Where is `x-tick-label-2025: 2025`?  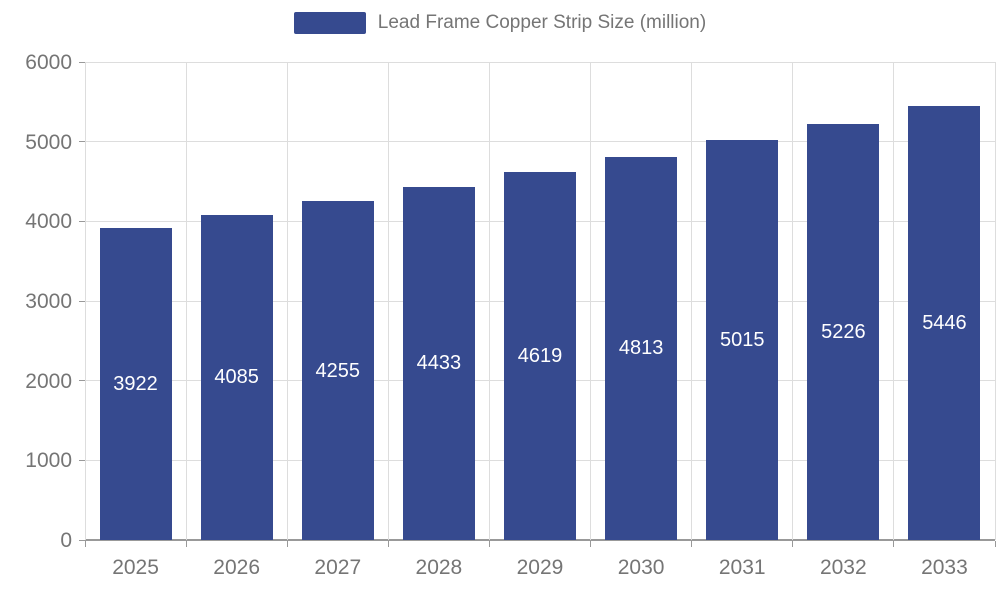 x-tick-label-2025: 2025 is located at coordinates (135, 567).